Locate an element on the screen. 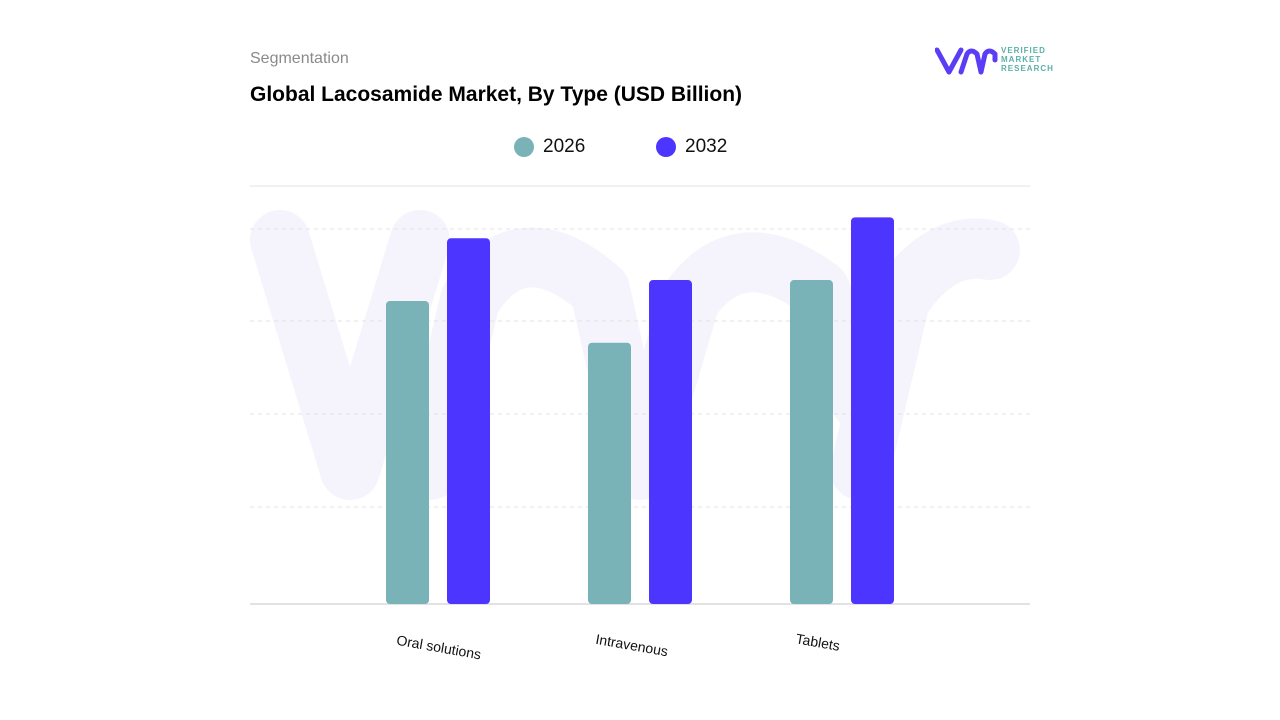 The height and width of the screenshot is (720, 1280). logo-line-3: RESEARCH is located at coordinates (1027, 68).